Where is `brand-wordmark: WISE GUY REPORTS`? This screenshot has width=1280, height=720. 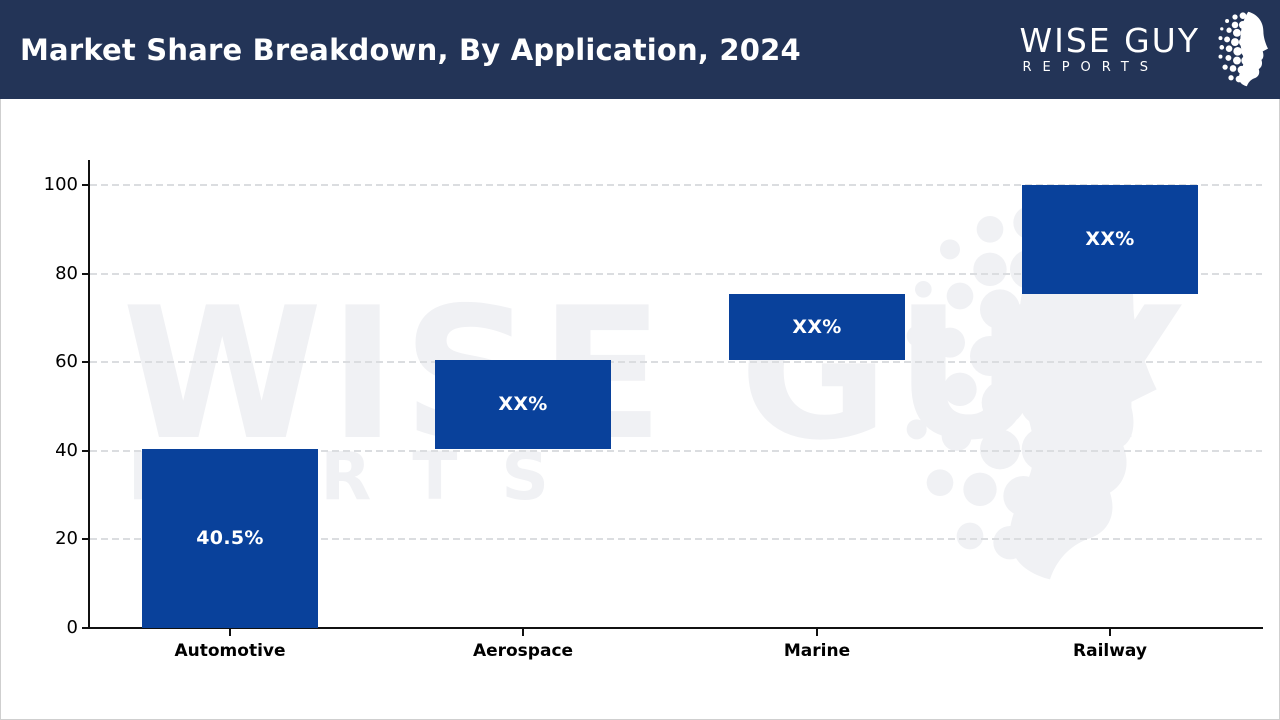
brand-wordmark: WISE GUY REPORTS is located at coordinates (1109, 48).